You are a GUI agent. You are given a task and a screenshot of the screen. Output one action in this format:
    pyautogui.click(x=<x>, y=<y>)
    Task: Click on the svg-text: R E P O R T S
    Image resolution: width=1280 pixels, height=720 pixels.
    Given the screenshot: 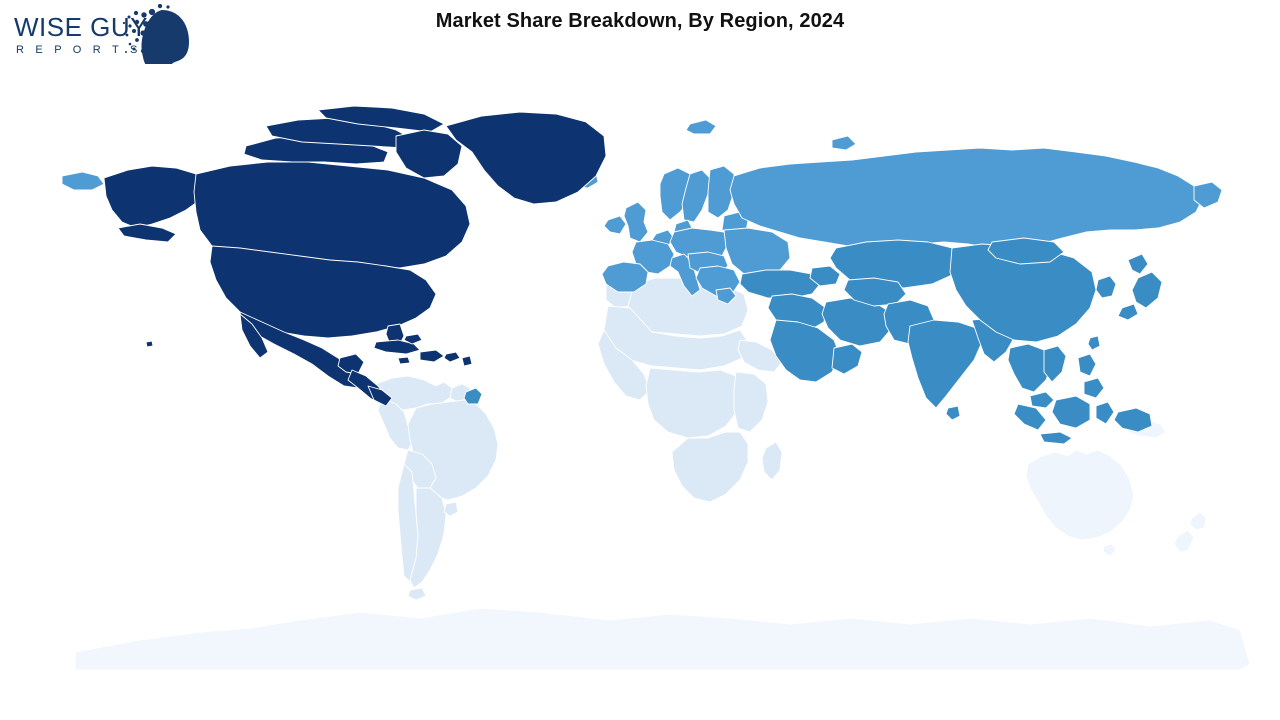 What is the action you would take?
    pyautogui.click(x=79, y=50)
    